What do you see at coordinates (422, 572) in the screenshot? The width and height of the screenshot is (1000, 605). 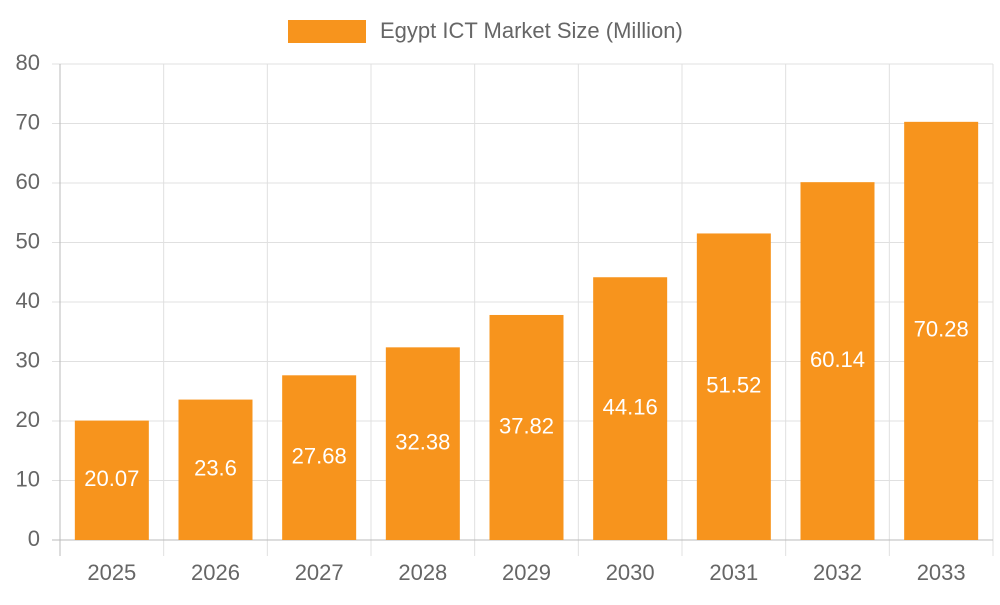 I see `x-tick-label: 2028` at bounding box center [422, 572].